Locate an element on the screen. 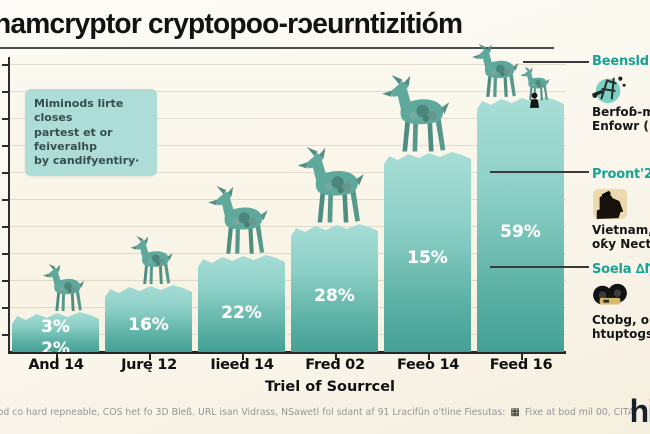 The image size is (650, 434). x-tick-label: Fred 02 is located at coordinates (335, 365).